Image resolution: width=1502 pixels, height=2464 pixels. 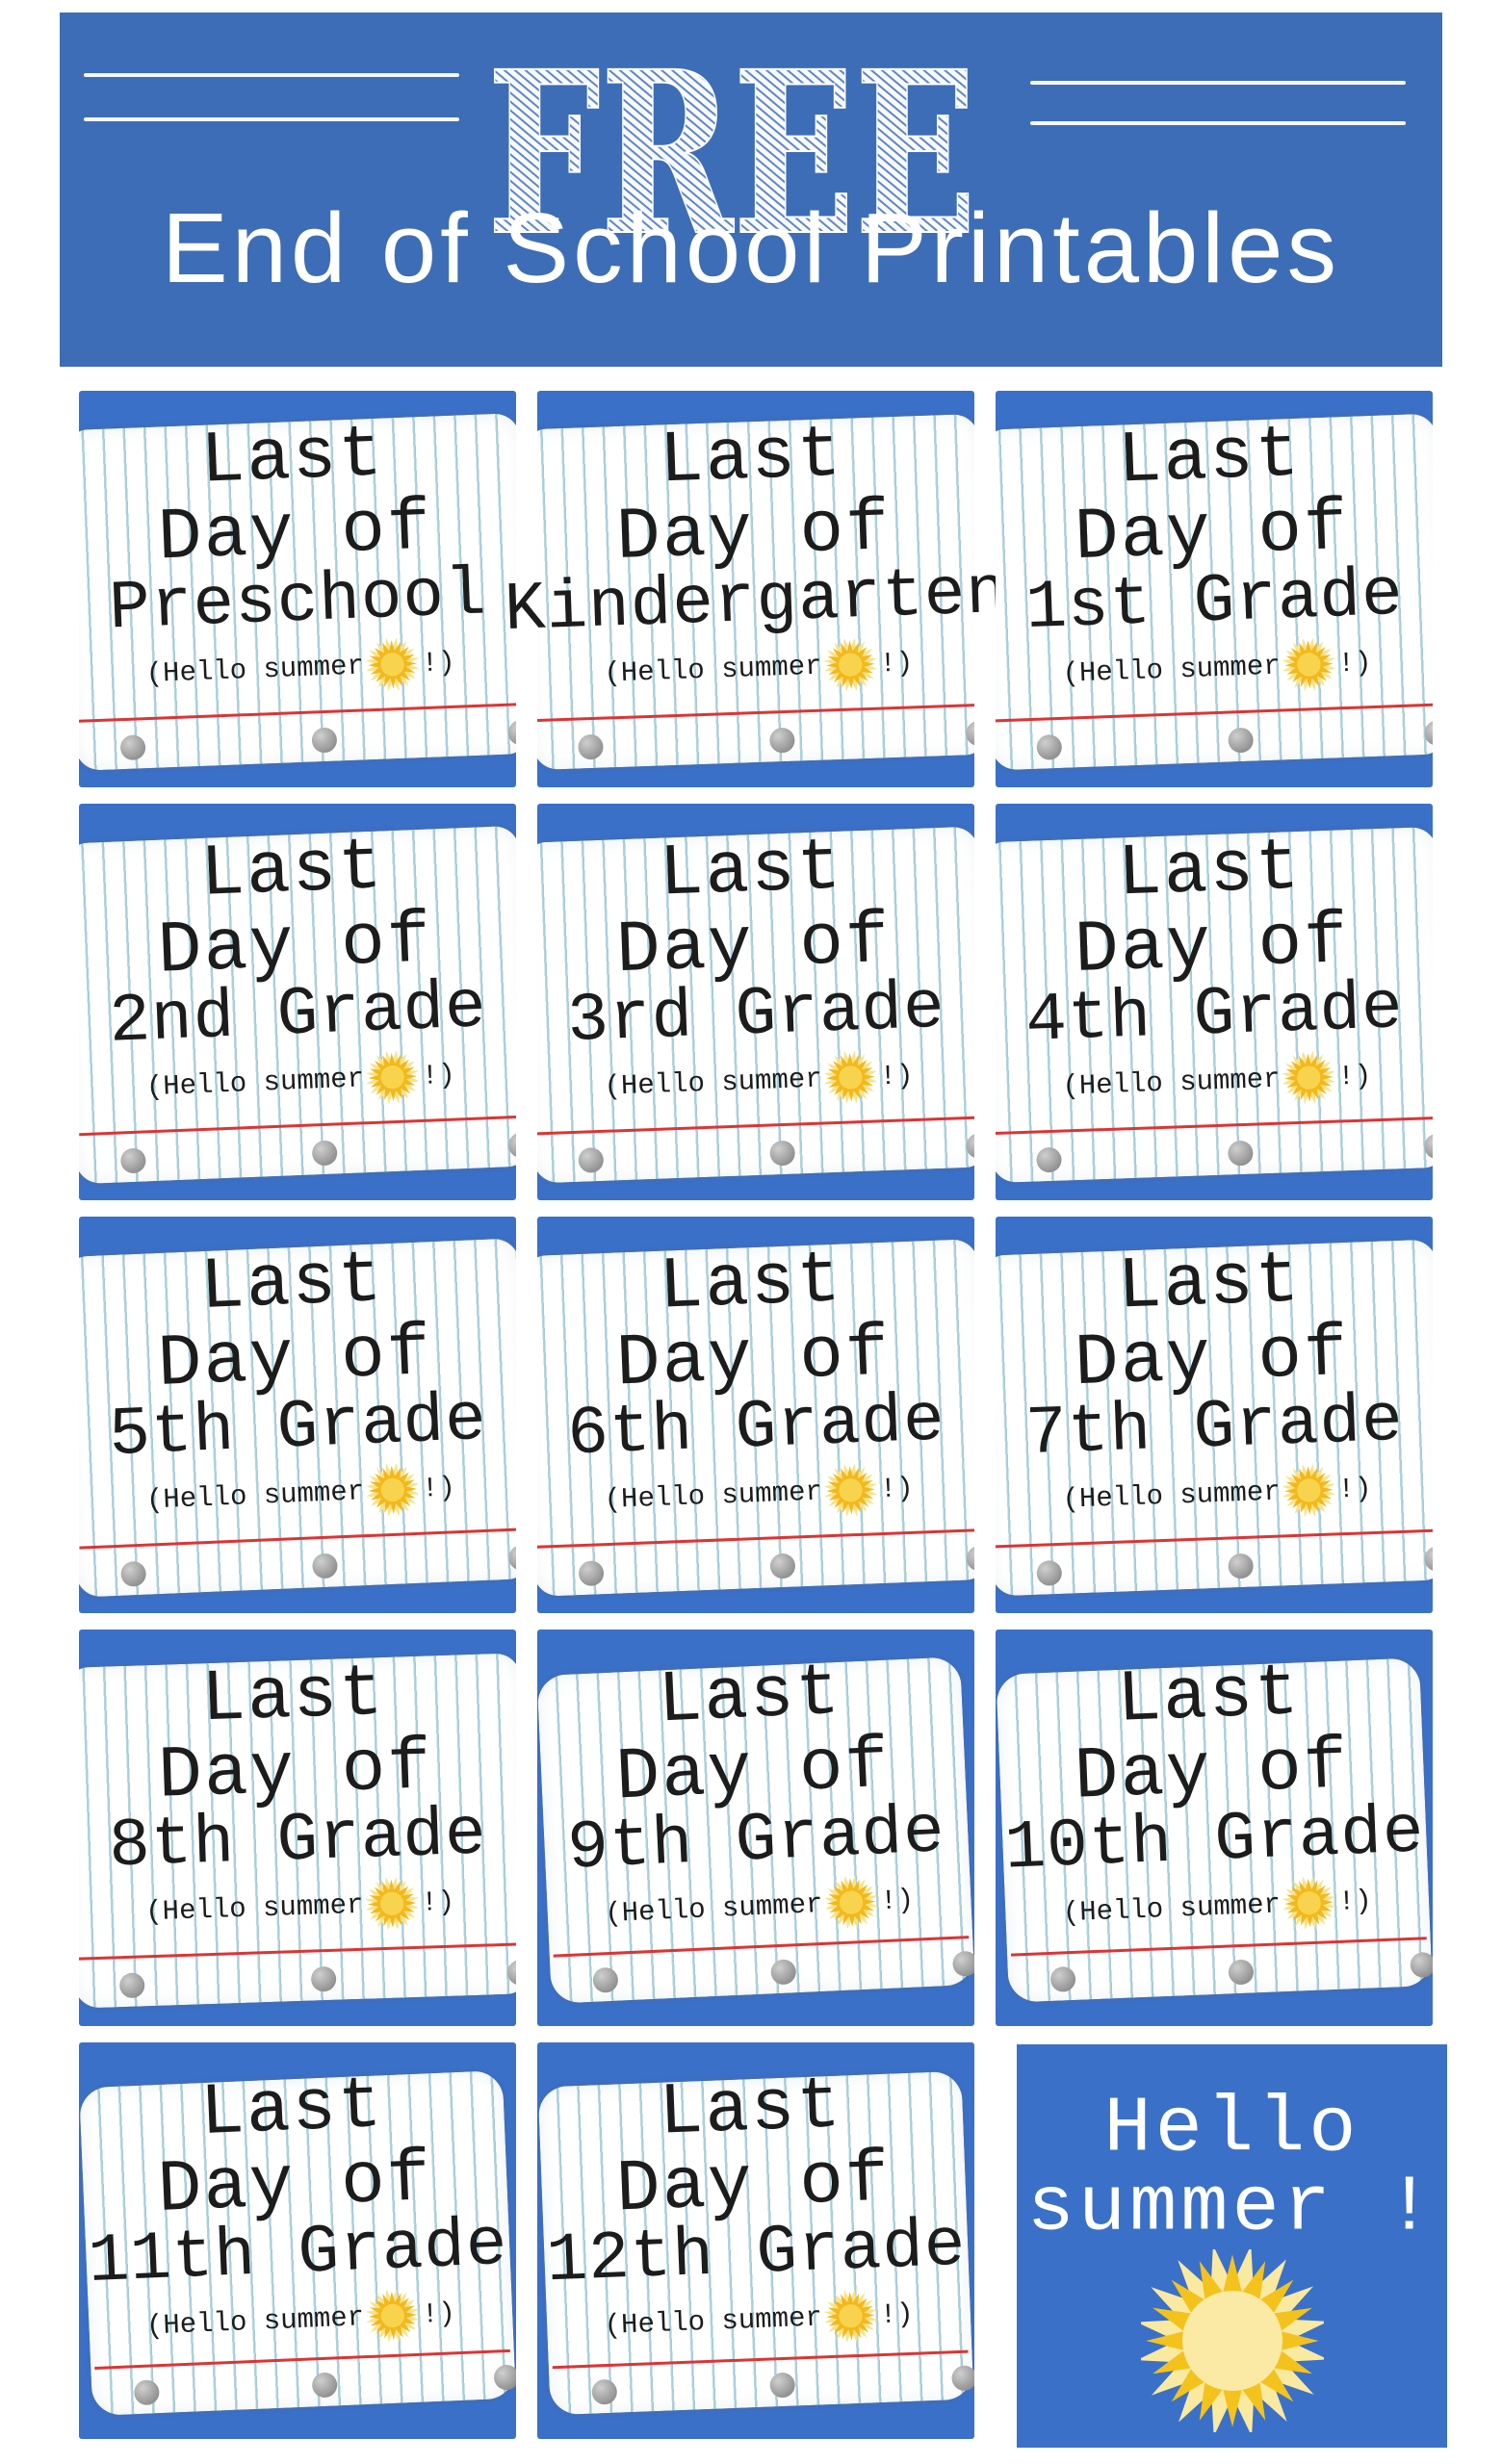 I want to click on sun-icon, so click(x=1232, y=2340).